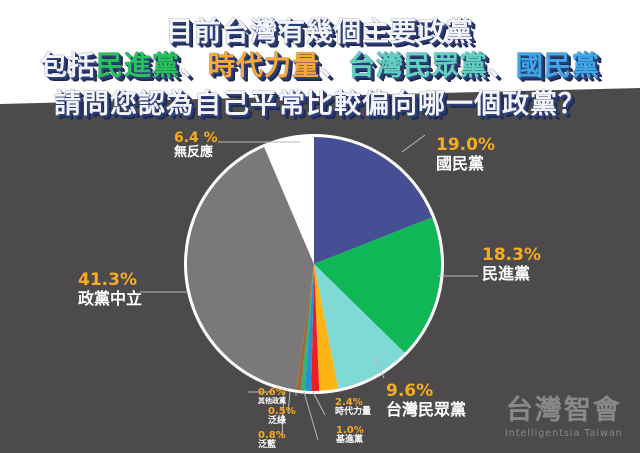 The image size is (640, 453). What do you see at coordinates (353, 407) in the screenshot?
I see `label-npp: 2.4% 時代力量` at bounding box center [353, 407].